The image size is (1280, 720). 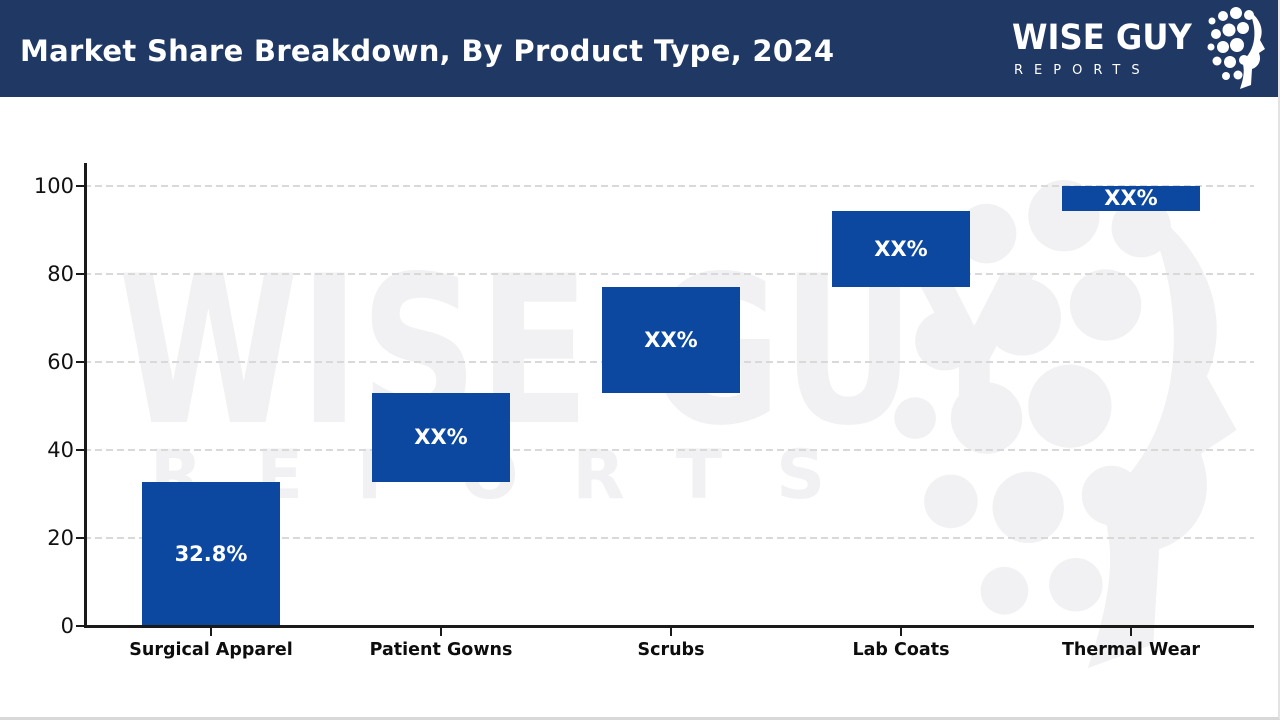 I want to click on bar-value-label: 32.8%, so click(x=211, y=553).